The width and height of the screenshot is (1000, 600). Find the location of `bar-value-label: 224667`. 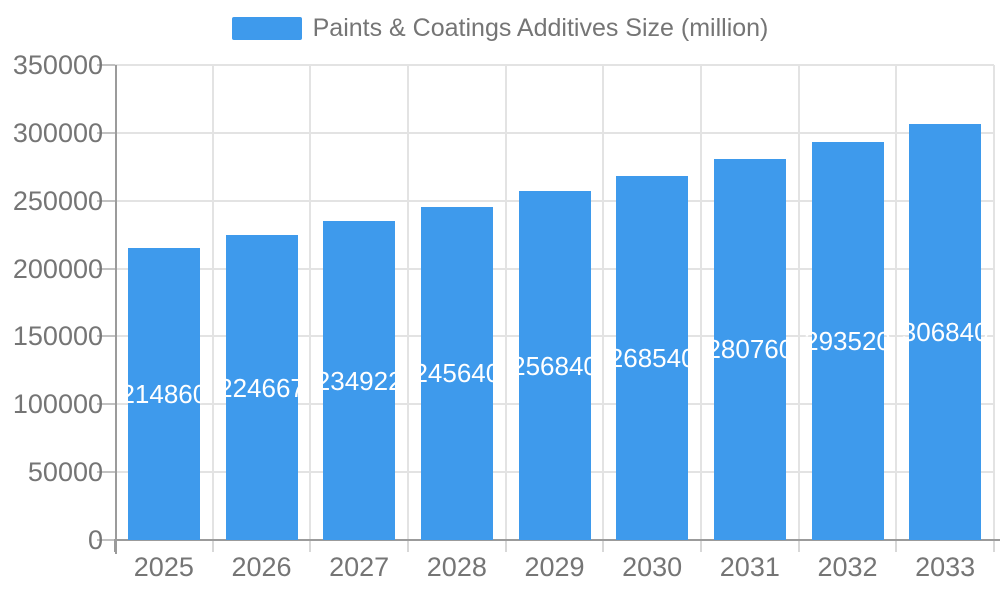

bar-value-label: 224667 is located at coordinates (261, 387).